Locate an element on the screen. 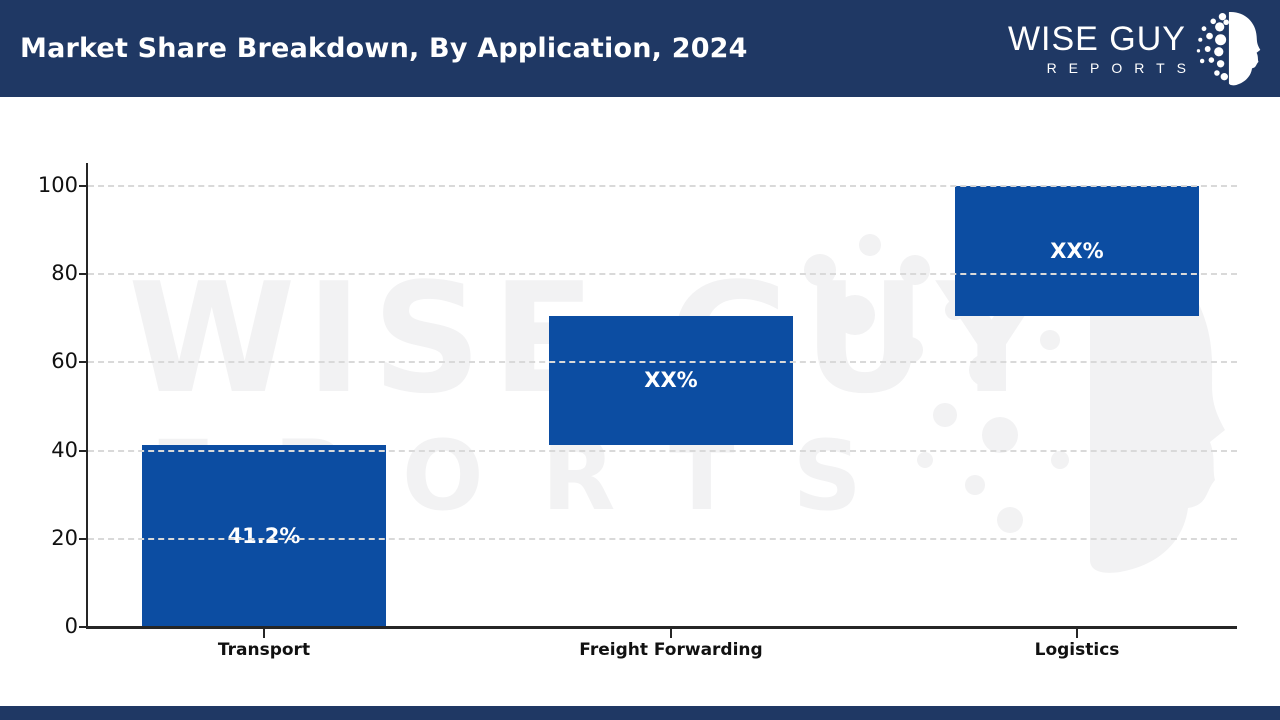 The height and width of the screenshot is (720, 1280). bar-logistics: XX% is located at coordinates (1077, 251).